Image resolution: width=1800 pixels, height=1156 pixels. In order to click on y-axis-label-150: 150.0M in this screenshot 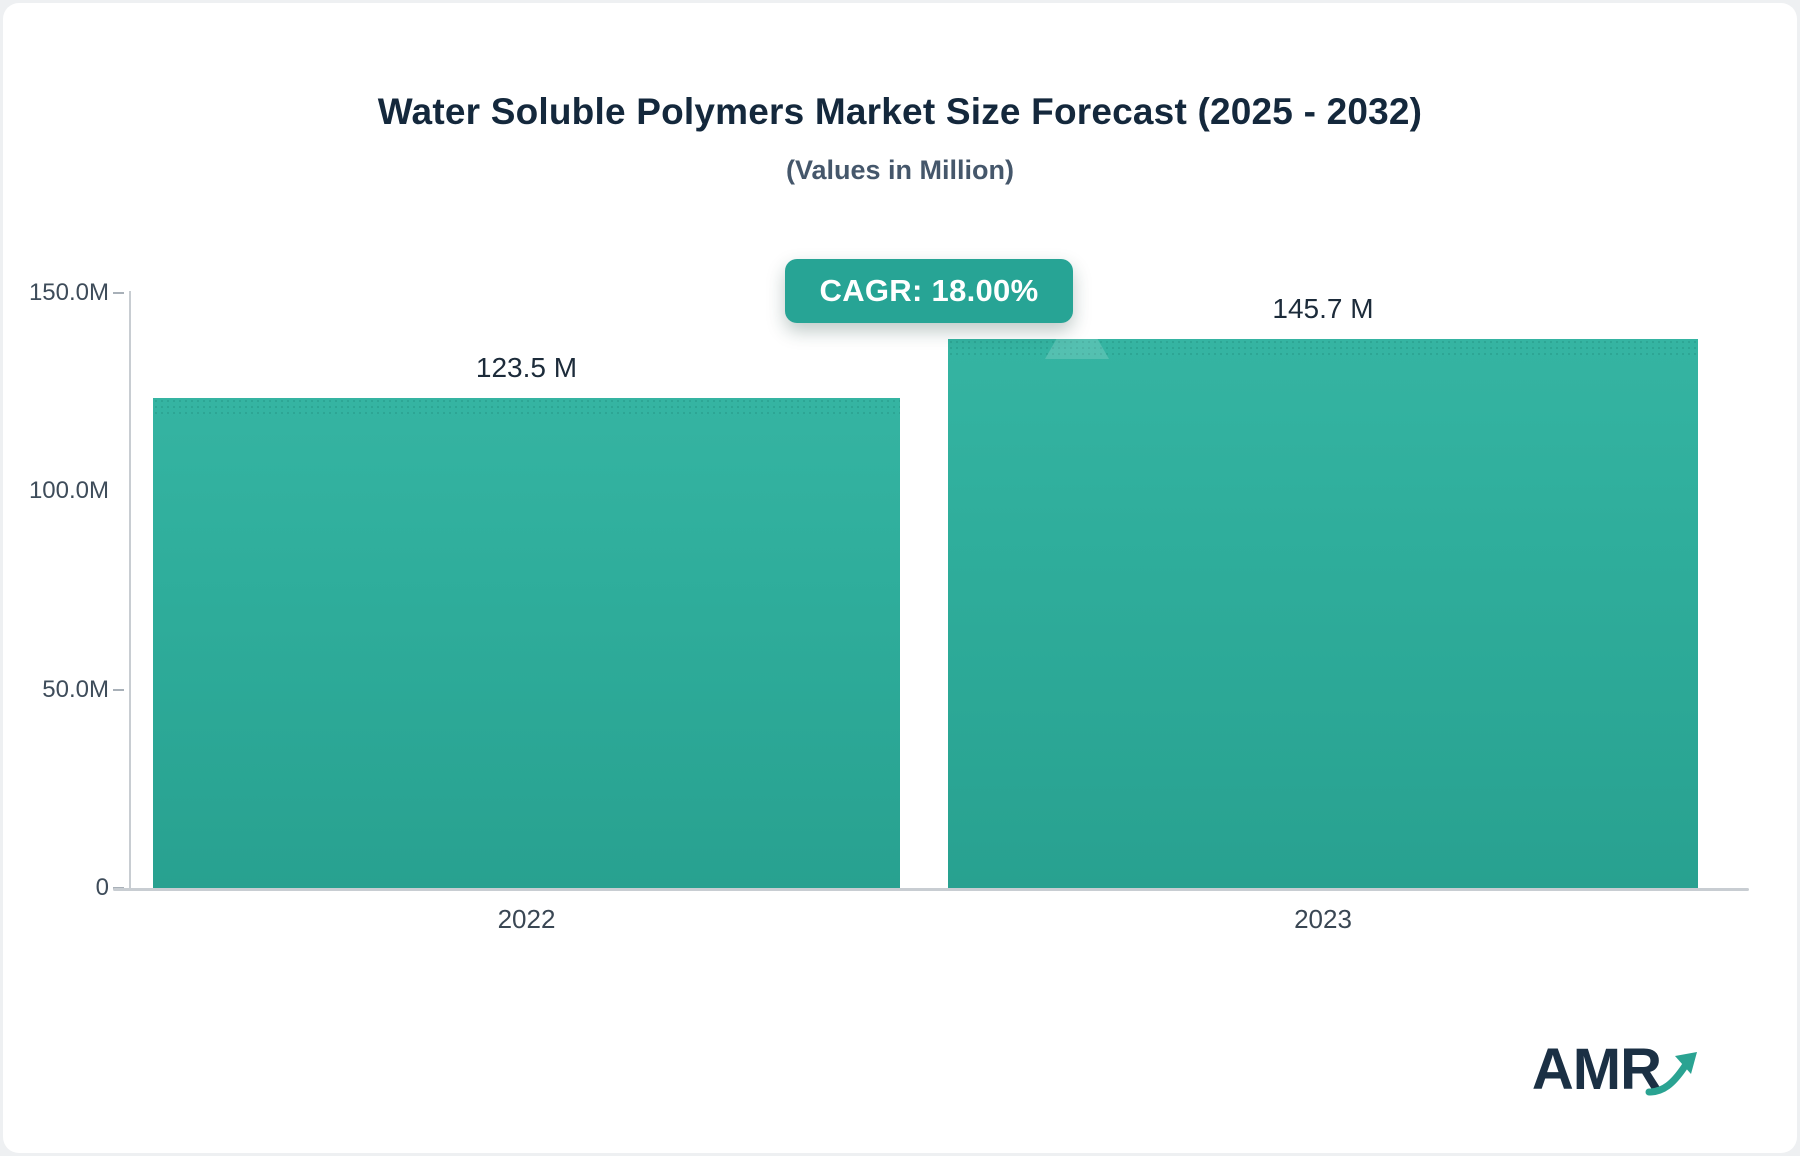, I will do `click(68, 292)`.